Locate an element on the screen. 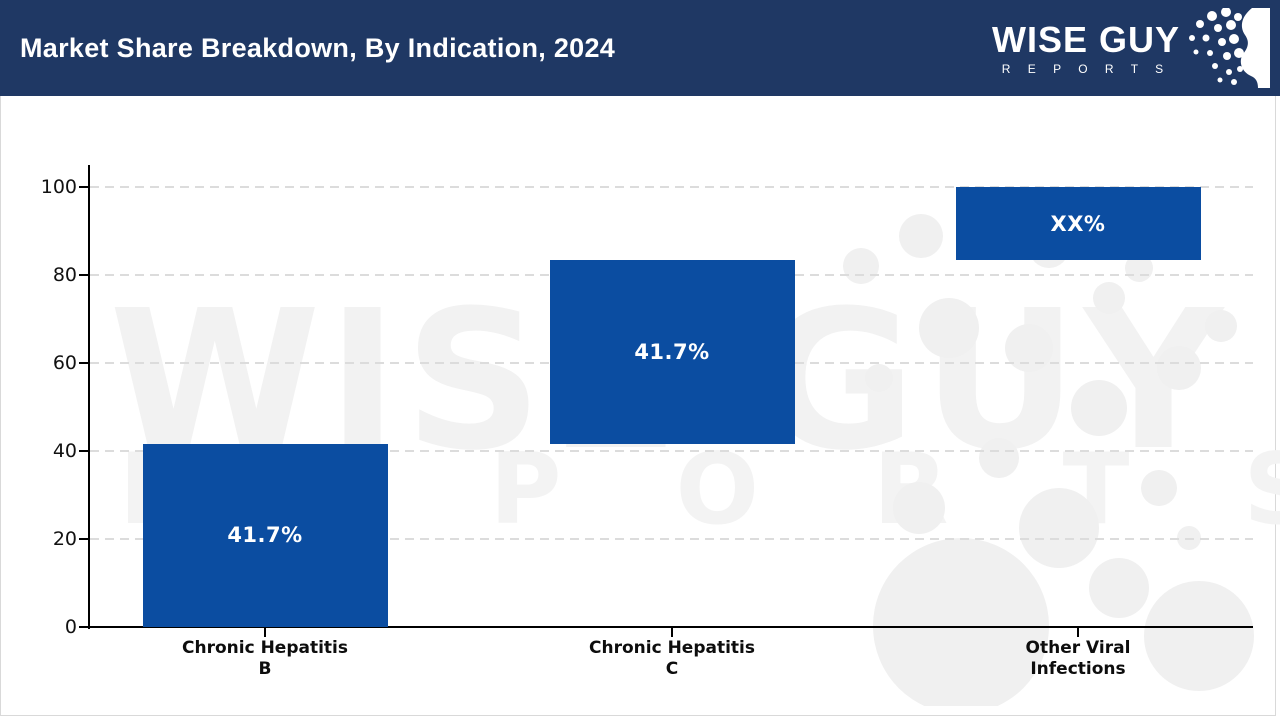 The image size is (1280, 720). y-tick-label-0: 0 is located at coordinates (70, 627).